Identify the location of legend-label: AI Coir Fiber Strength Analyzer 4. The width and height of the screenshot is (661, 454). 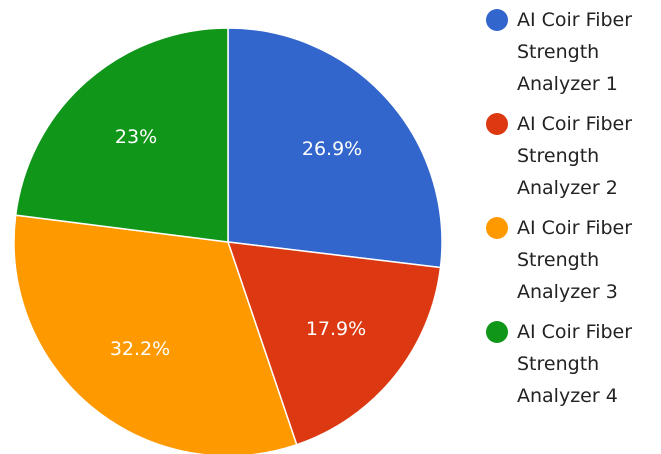
(574, 364).